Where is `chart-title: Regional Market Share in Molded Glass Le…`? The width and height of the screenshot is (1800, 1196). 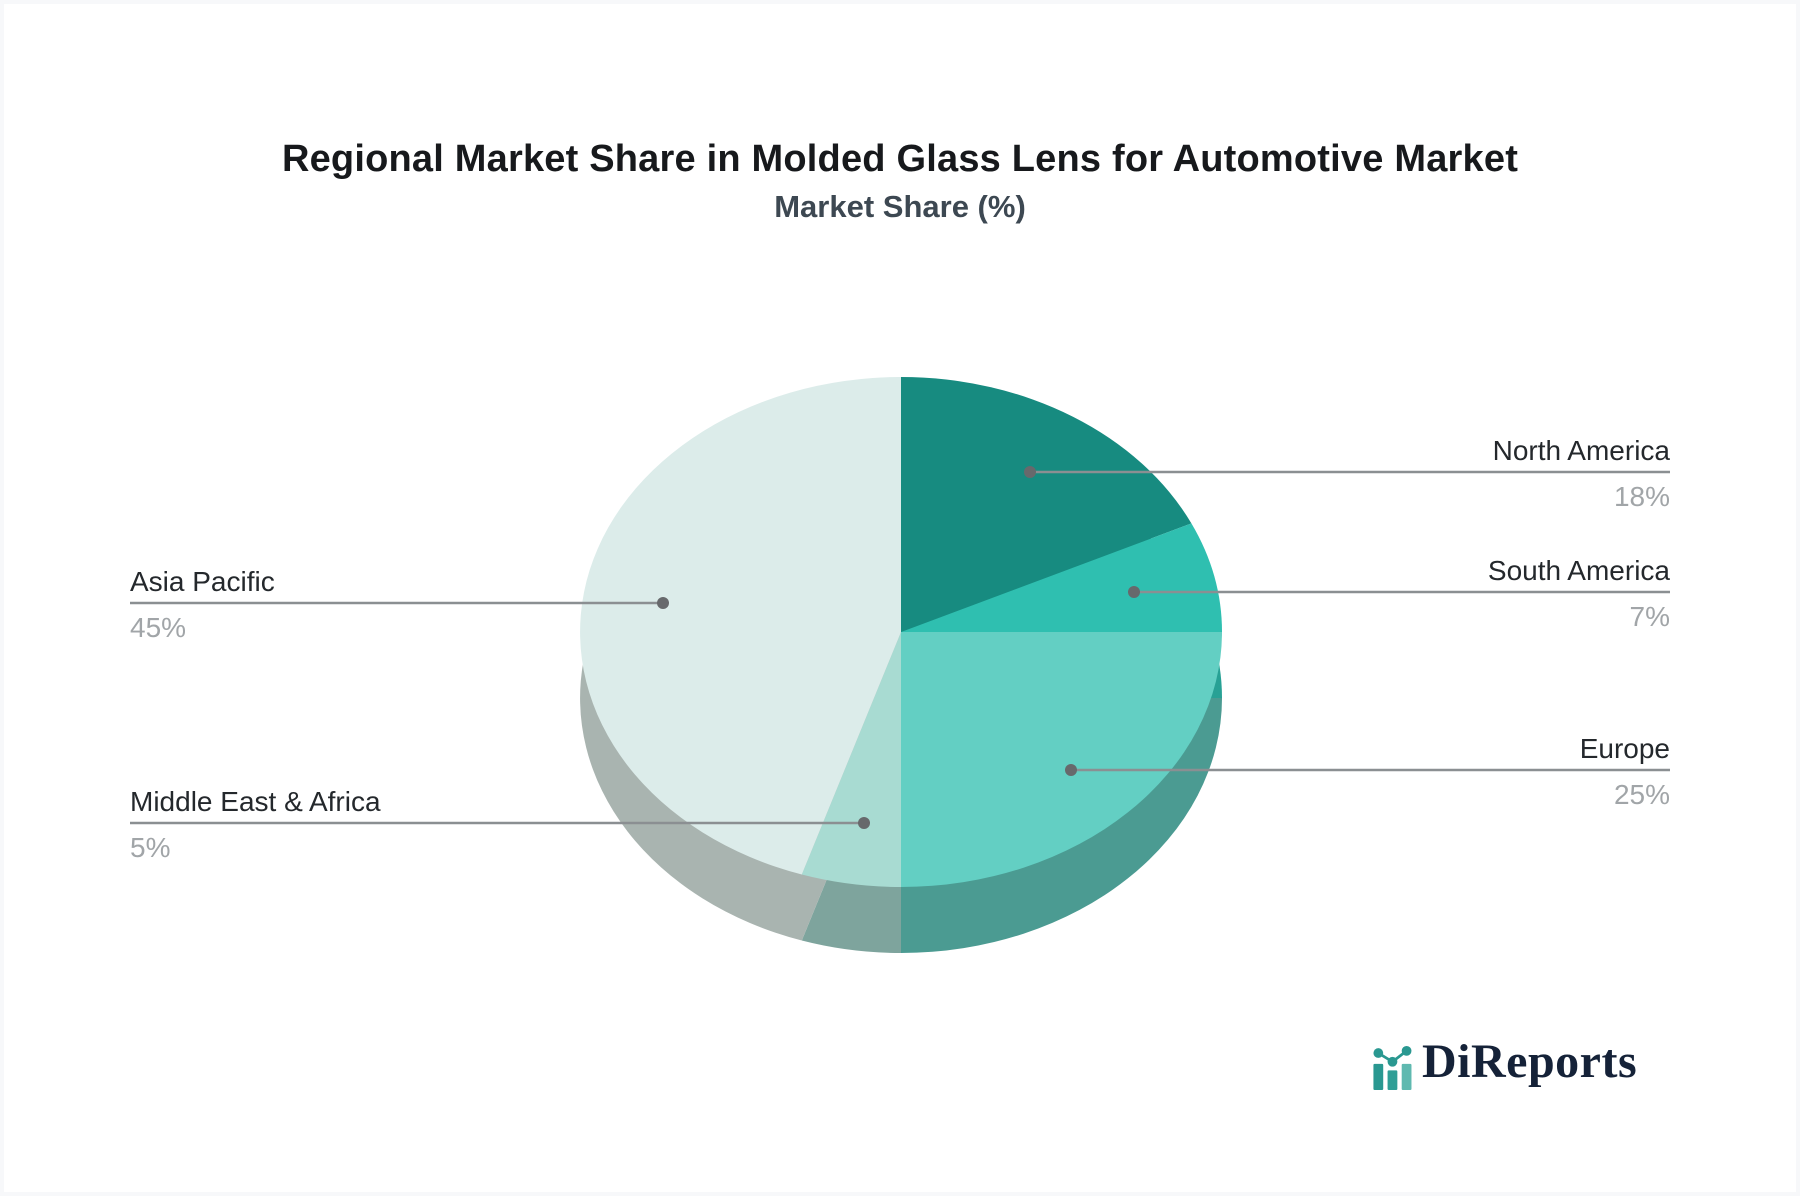 chart-title: Regional Market Share in Molded Glass Le… is located at coordinates (900, 159).